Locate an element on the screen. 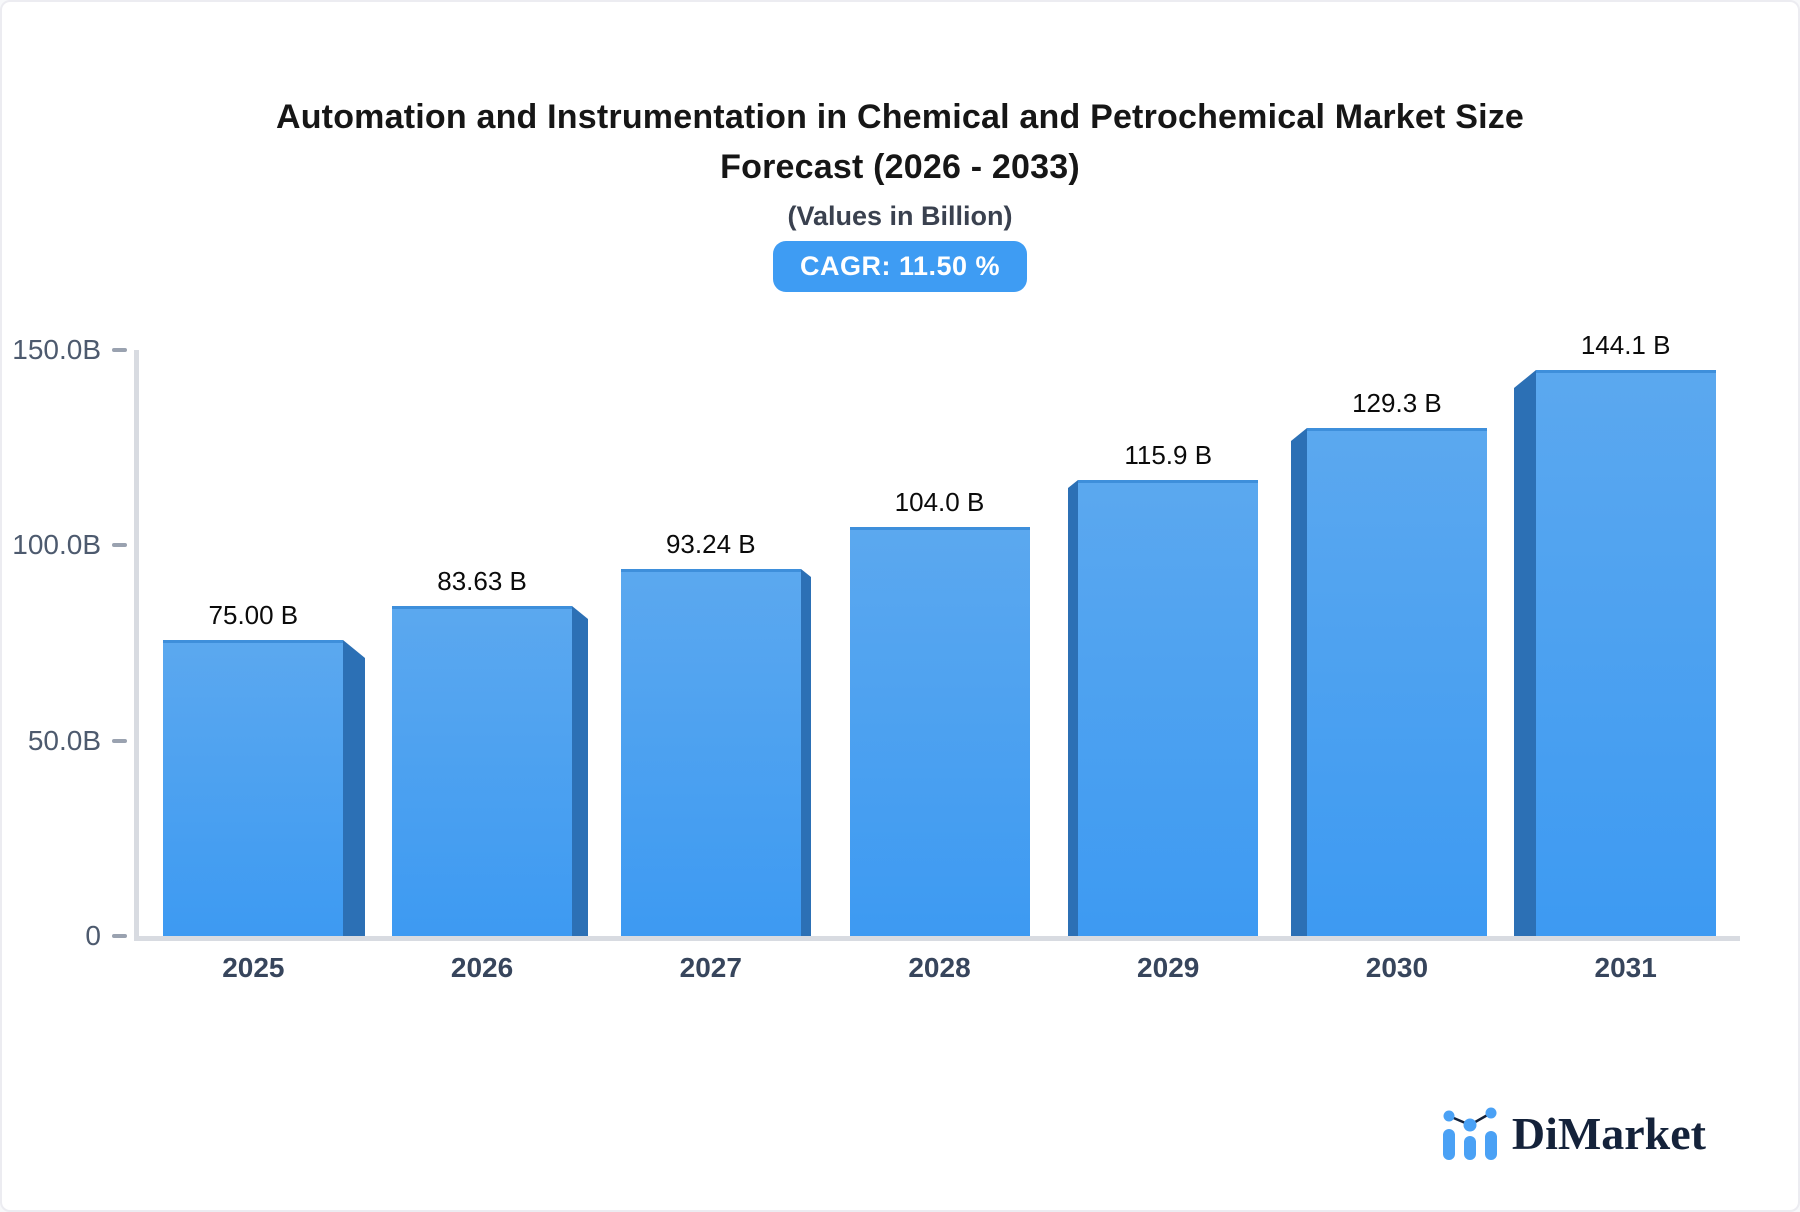 The height and width of the screenshot is (1212, 1800). dimarket-logo: DiMarket is located at coordinates (1573, 1133).